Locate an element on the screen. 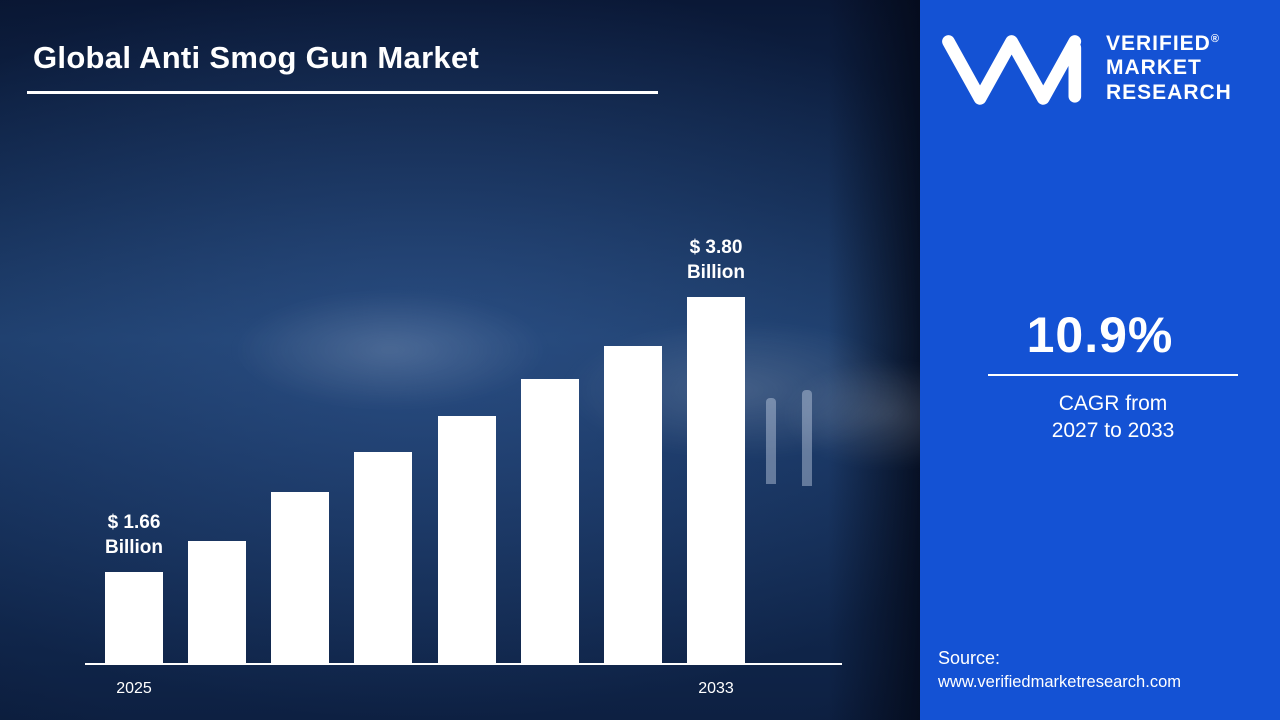 The height and width of the screenshot is (720, 1280). brand-line-3: RESEARCH is located at coordinates (1169, 92).